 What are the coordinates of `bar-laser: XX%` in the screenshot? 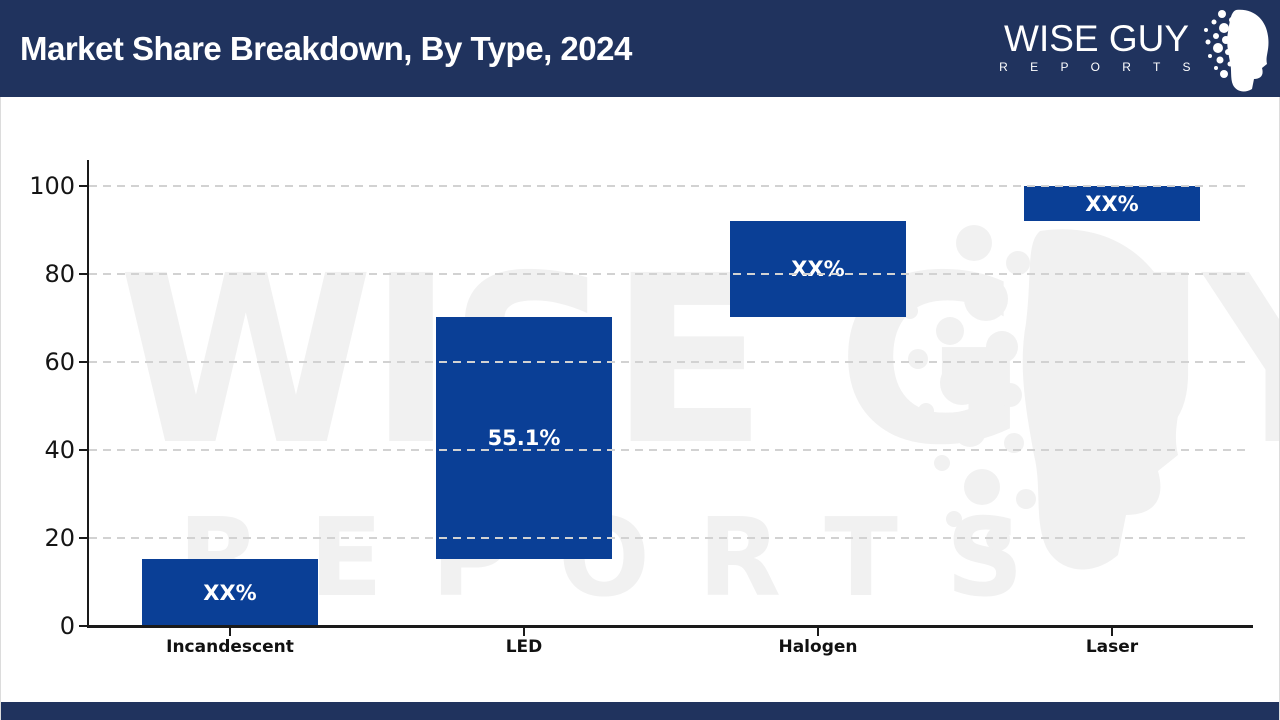 It's located at (1112, 204).